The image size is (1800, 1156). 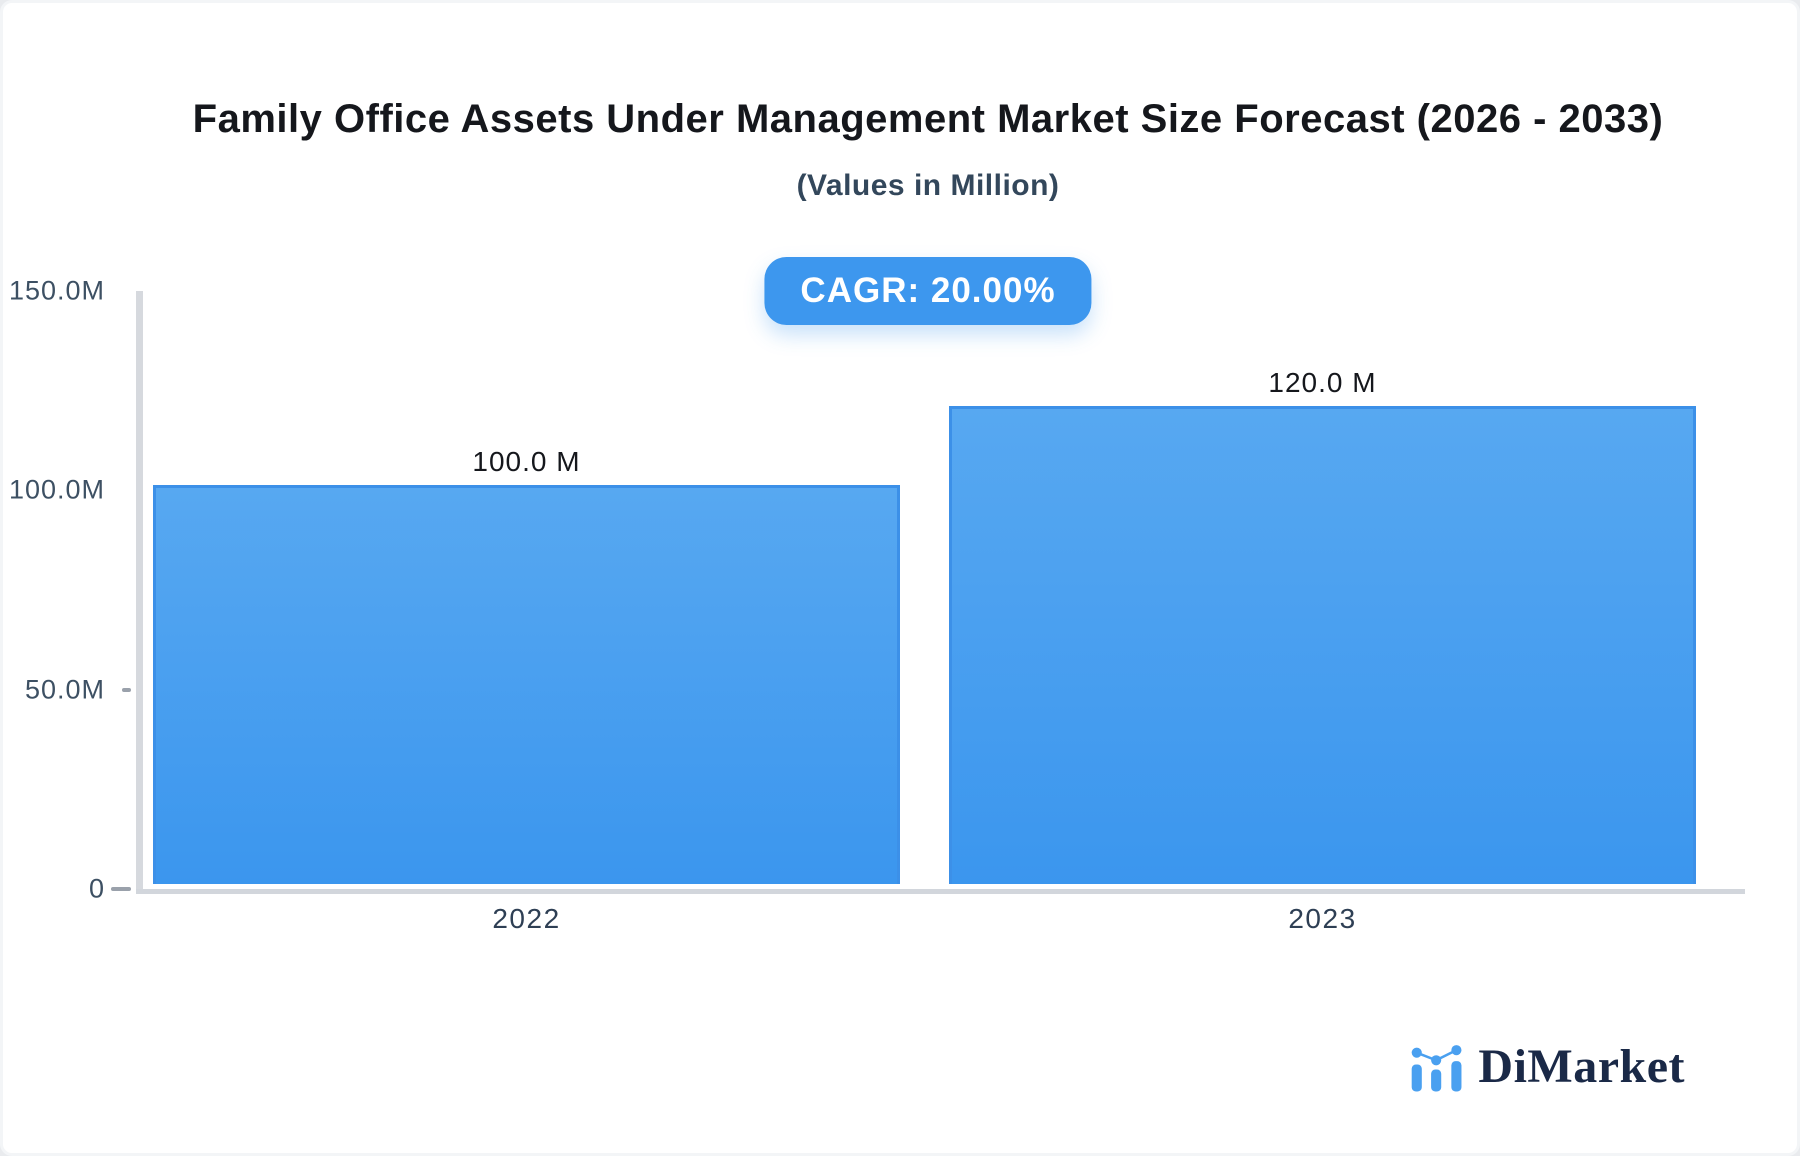 I want to click on bar-value-label: 100.0 M, so click(x=526, y=462).